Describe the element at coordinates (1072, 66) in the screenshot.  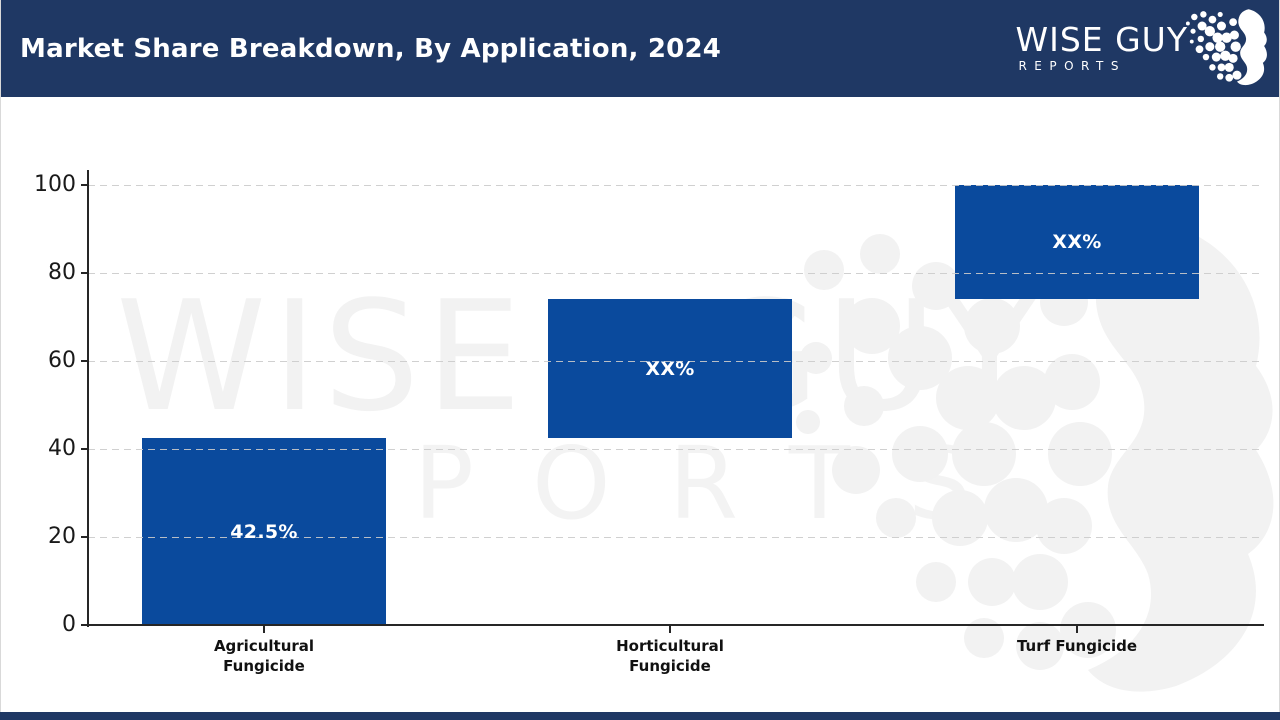
I see `brand-subtitle: REPORTS` at that location.